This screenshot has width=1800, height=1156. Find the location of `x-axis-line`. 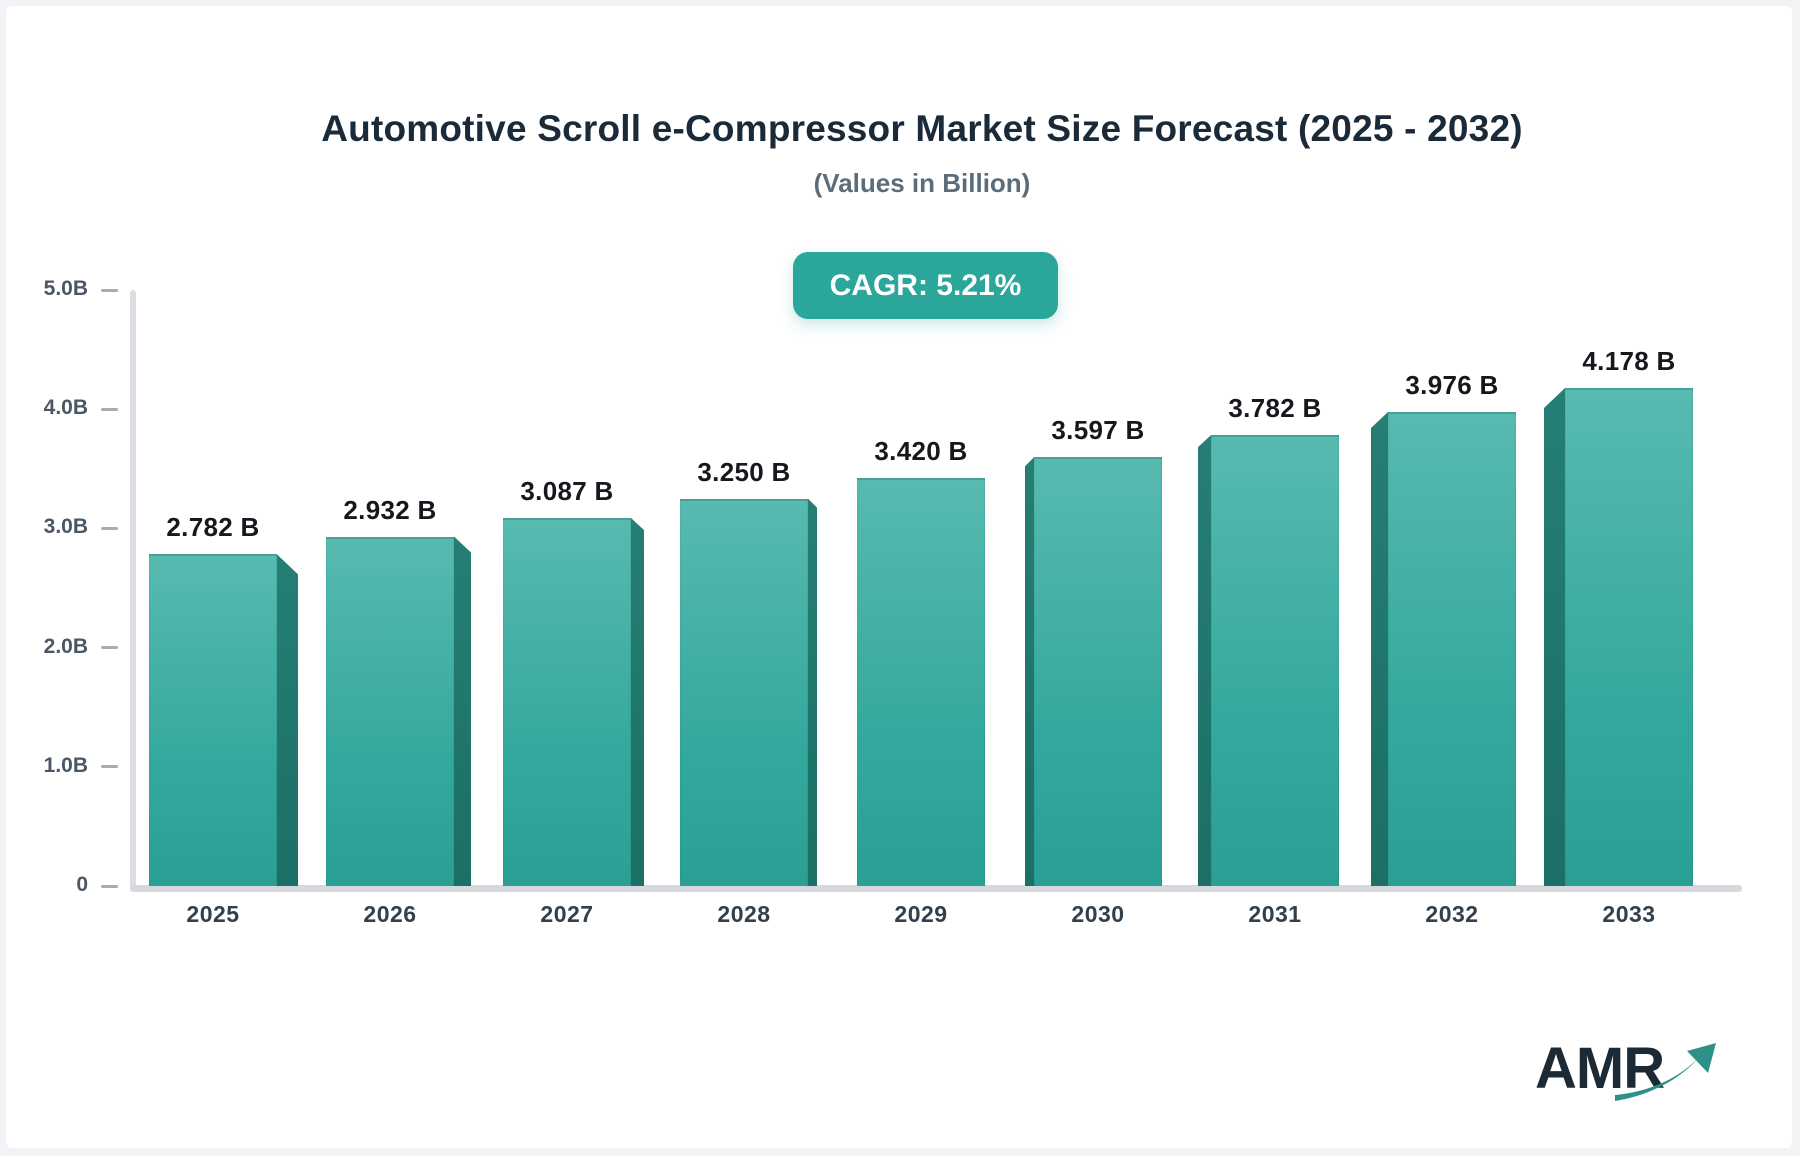

x-axis-line is located at coordinates (936, 888).